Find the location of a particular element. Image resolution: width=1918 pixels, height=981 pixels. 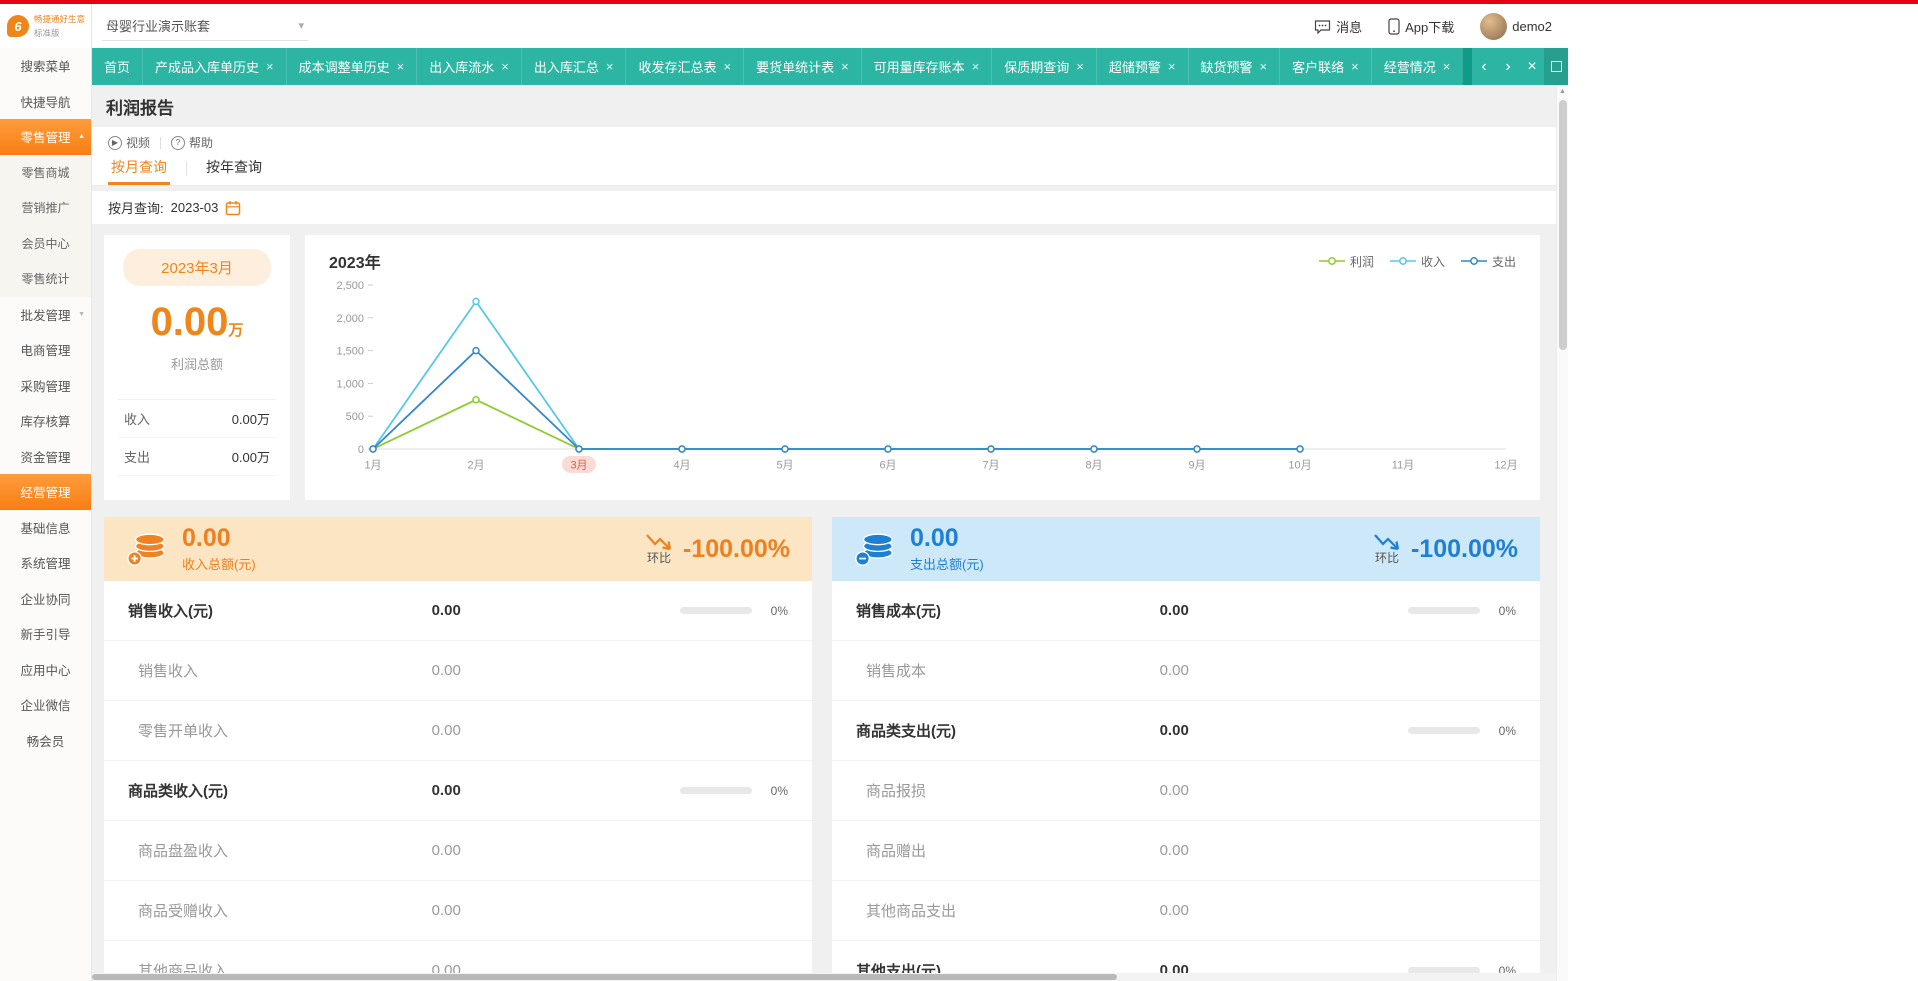

query-tab: 按月查询 is located at coordinates (139, 168).